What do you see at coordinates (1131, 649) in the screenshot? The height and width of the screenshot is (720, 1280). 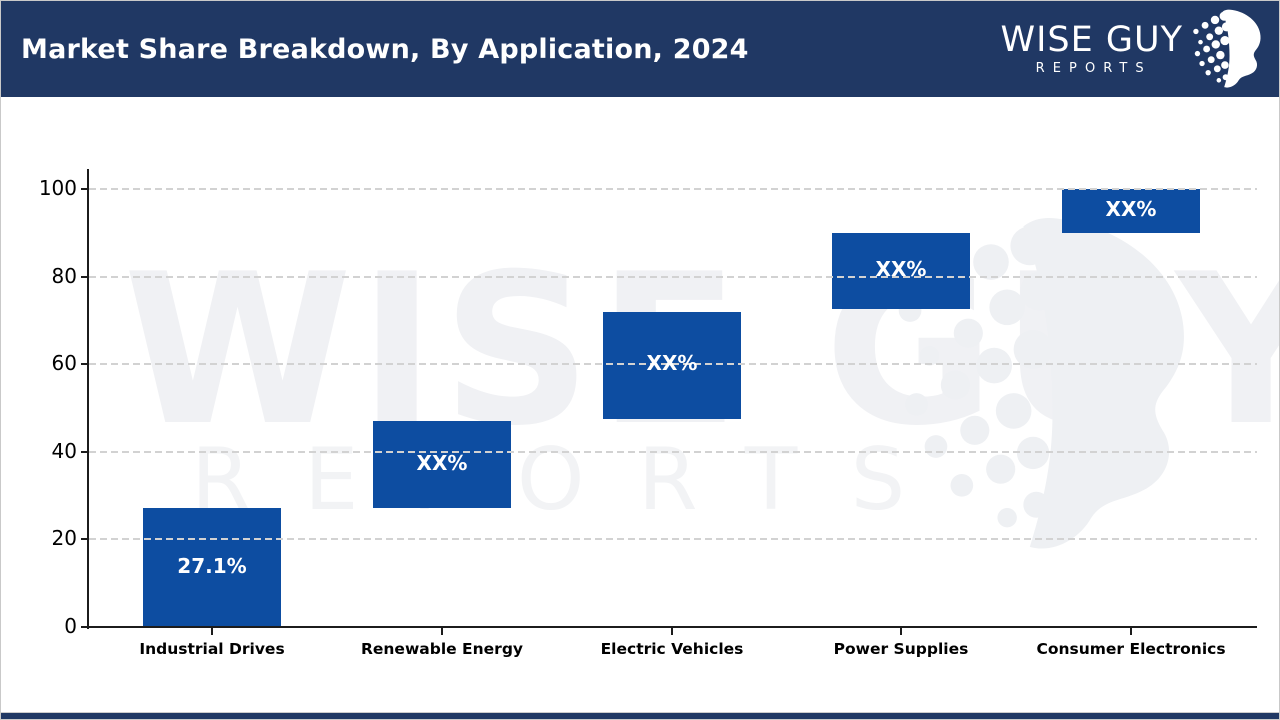 I see `x-category-label: Consumer Electronics` at bounding box center [1131, 649].